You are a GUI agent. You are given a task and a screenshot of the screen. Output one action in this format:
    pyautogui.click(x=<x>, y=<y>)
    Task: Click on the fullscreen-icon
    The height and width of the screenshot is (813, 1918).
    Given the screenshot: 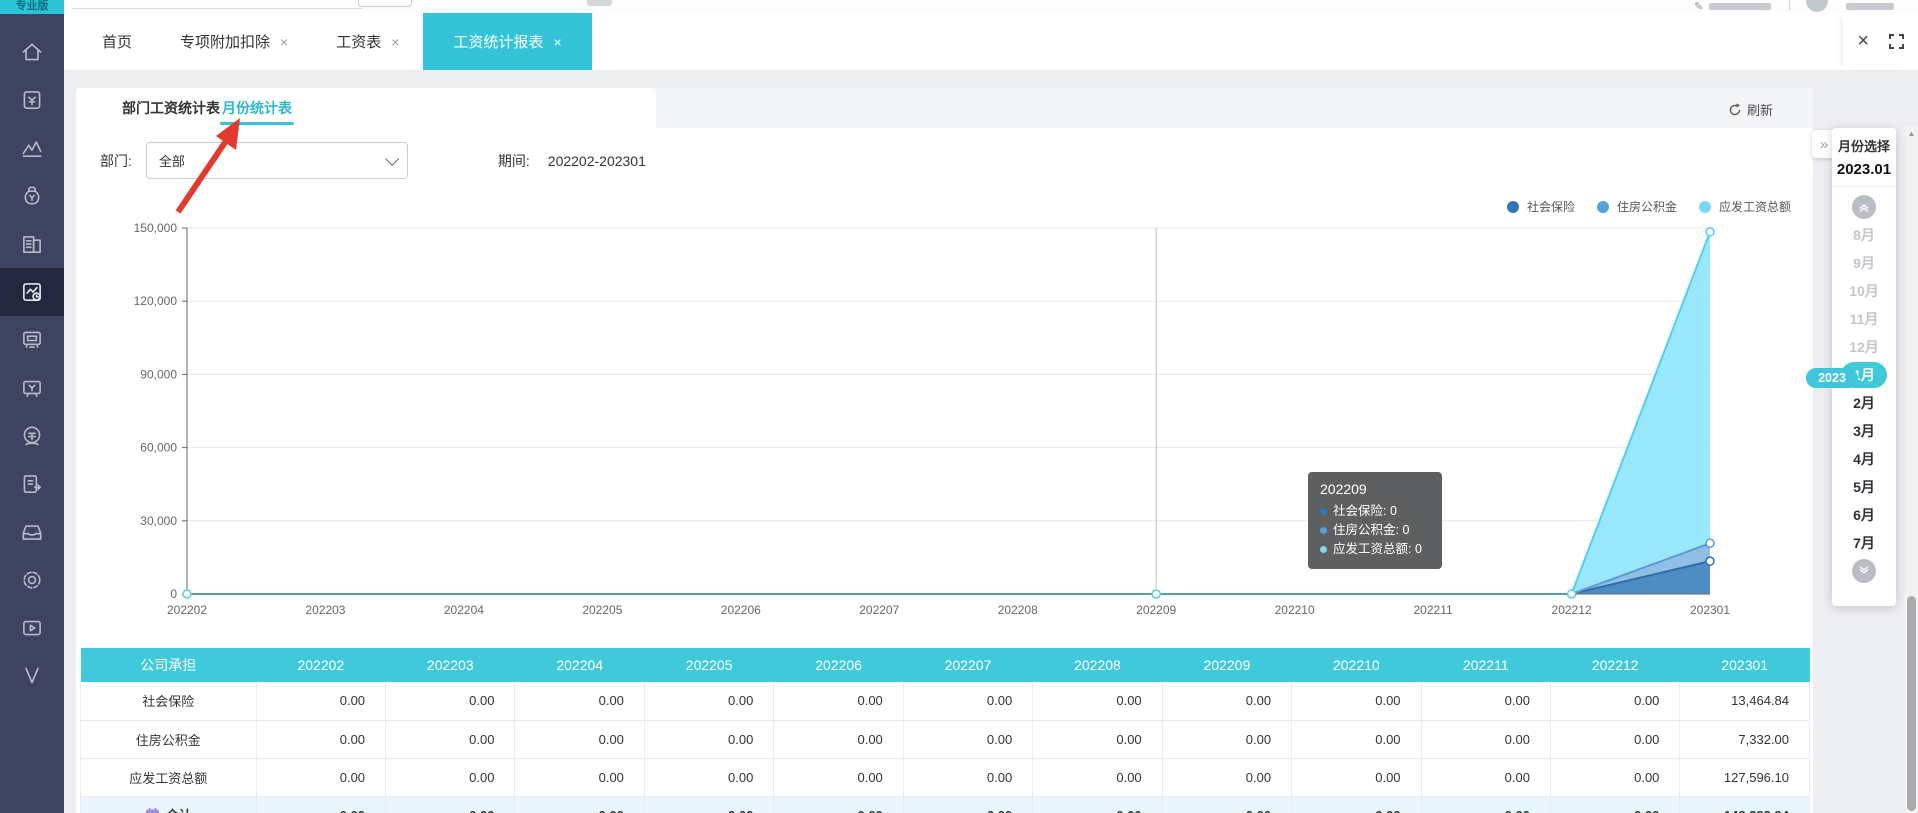 What is the action you would take?
    pyautogui.click(x=1896, y=41)
    